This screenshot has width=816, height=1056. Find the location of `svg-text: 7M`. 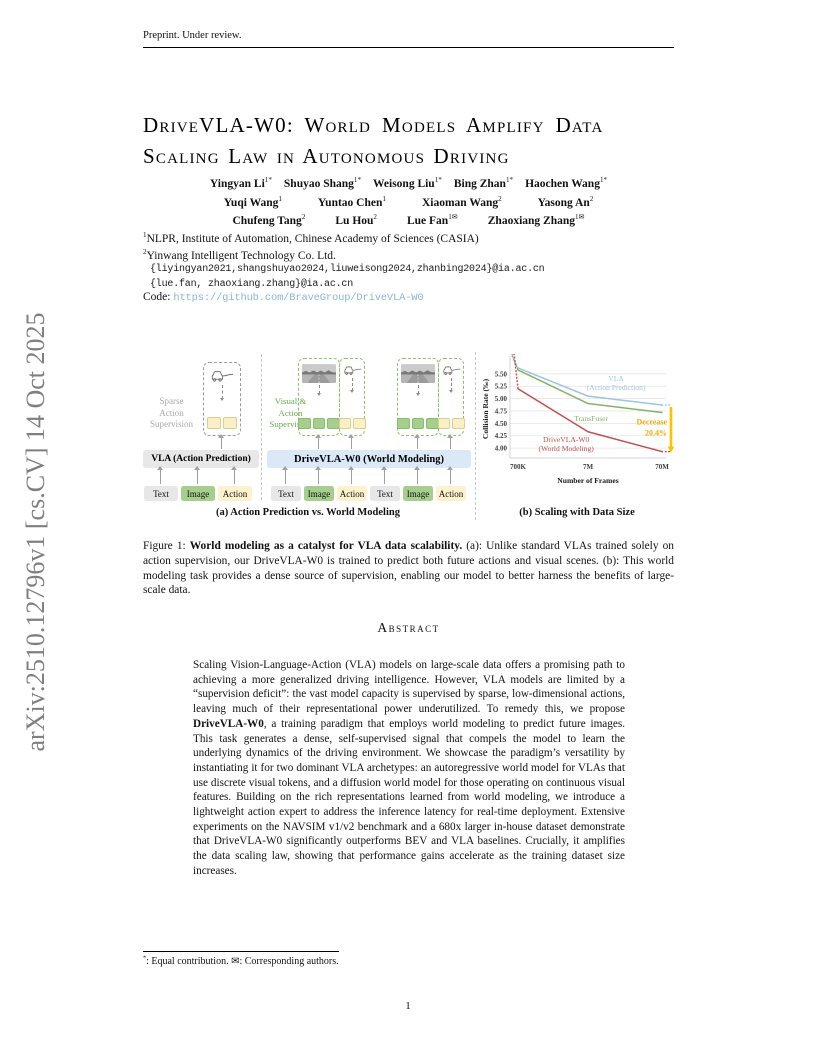

svg-text: 7M is located at coordinates (588, 467).